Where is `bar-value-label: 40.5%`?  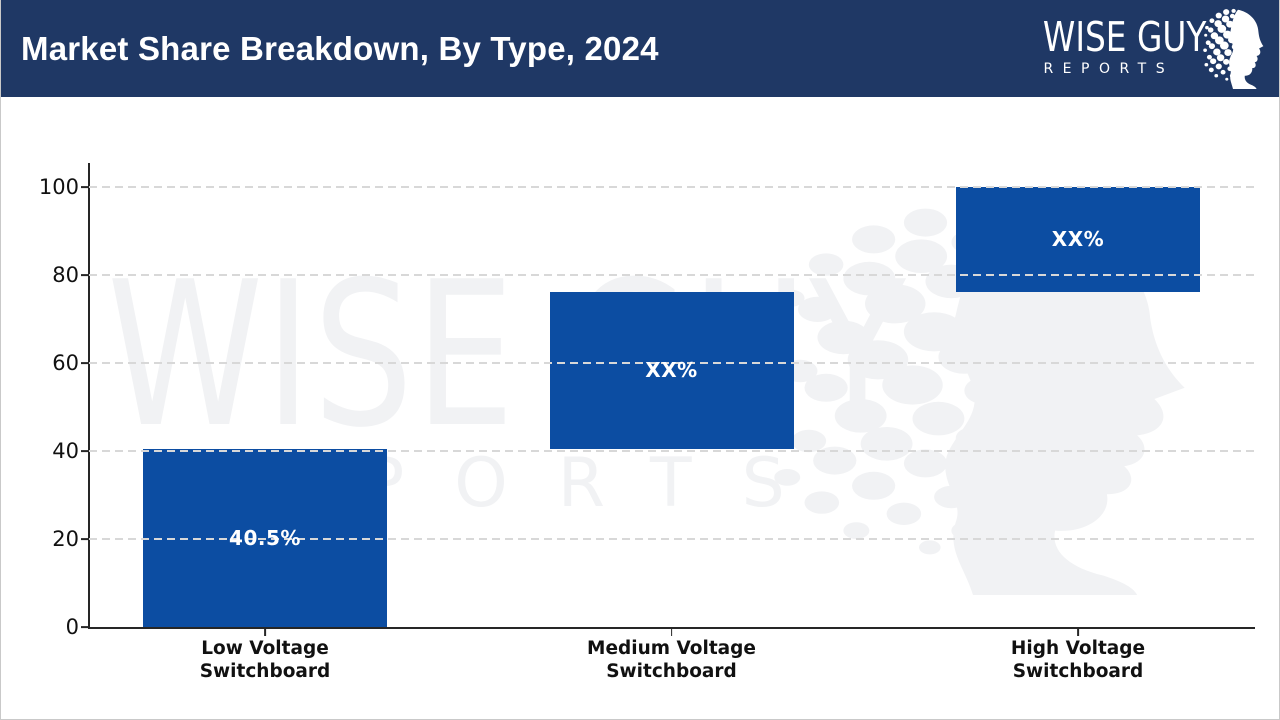 bar-value-label: 40.5% is located at coordinates (265, 537).